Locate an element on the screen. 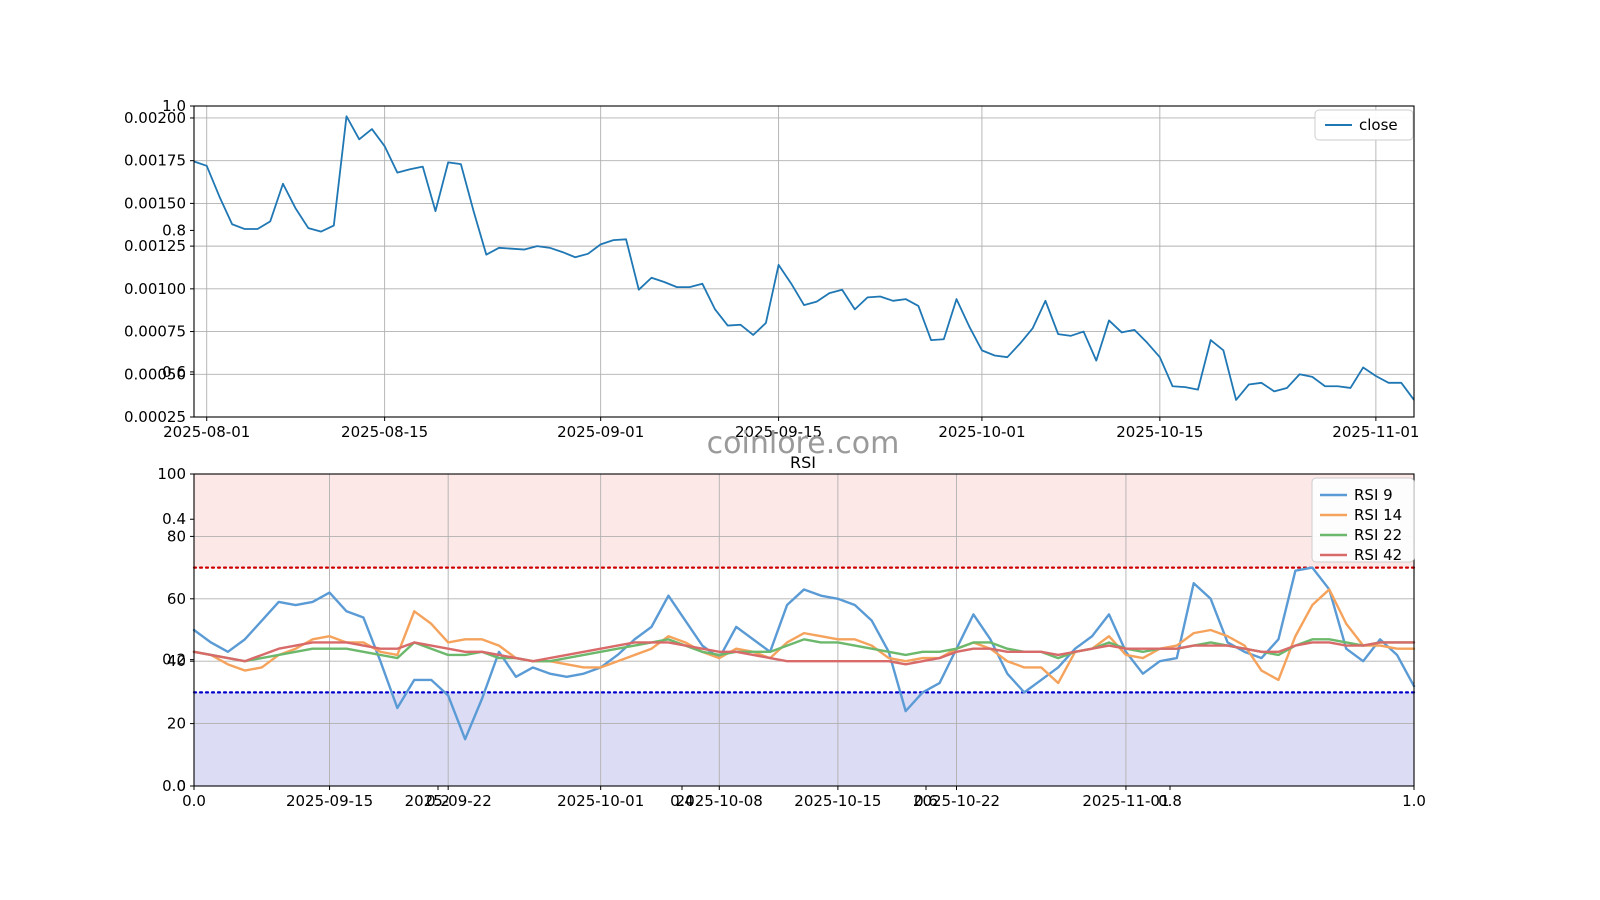  x-tick-label-rsi: 2025-09-22 is located at coordinates (448, 801).